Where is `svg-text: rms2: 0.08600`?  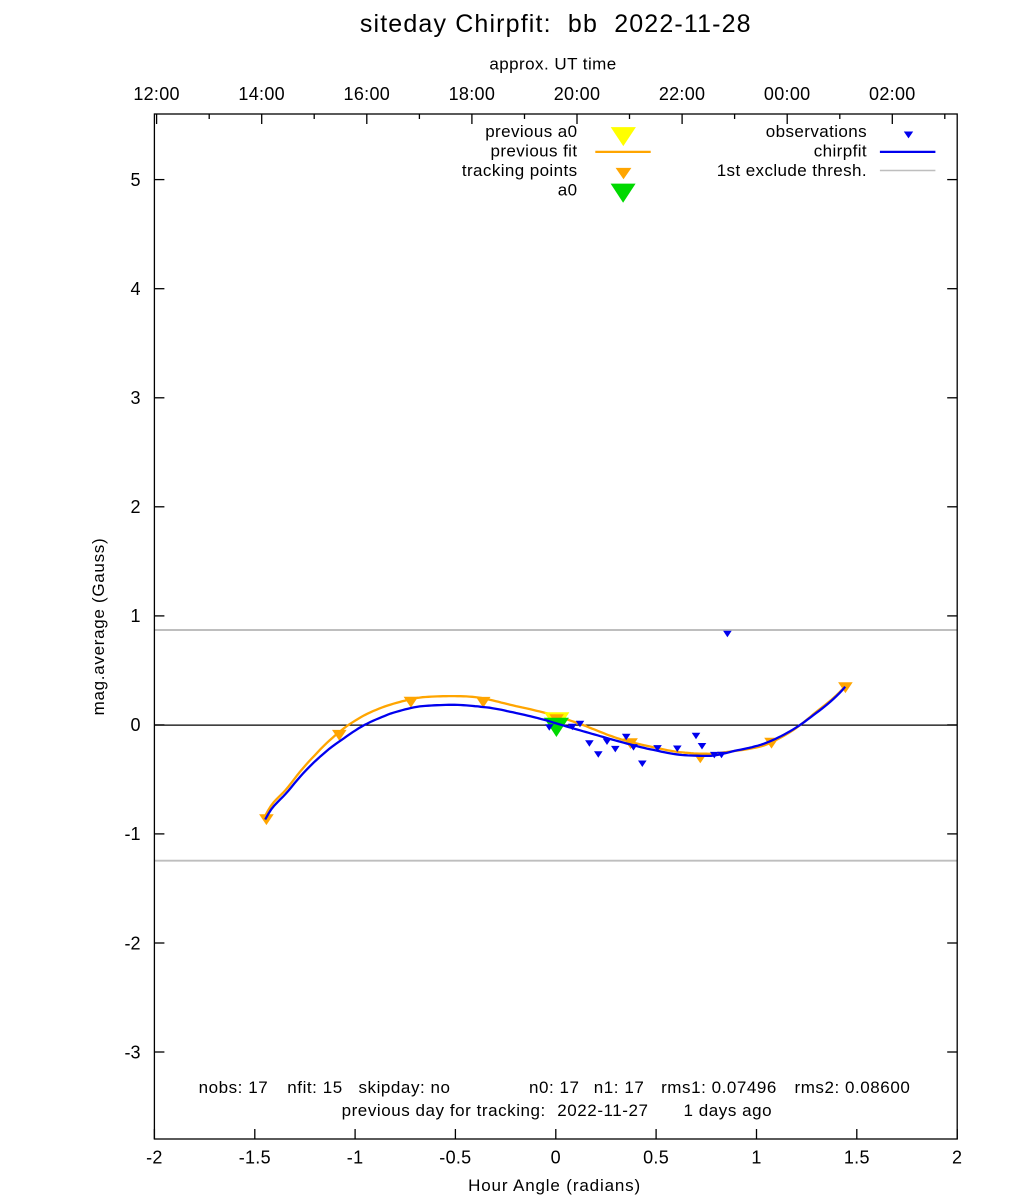 svg-text: rms2: 0.08600 is located at coordinates (853, 1087).